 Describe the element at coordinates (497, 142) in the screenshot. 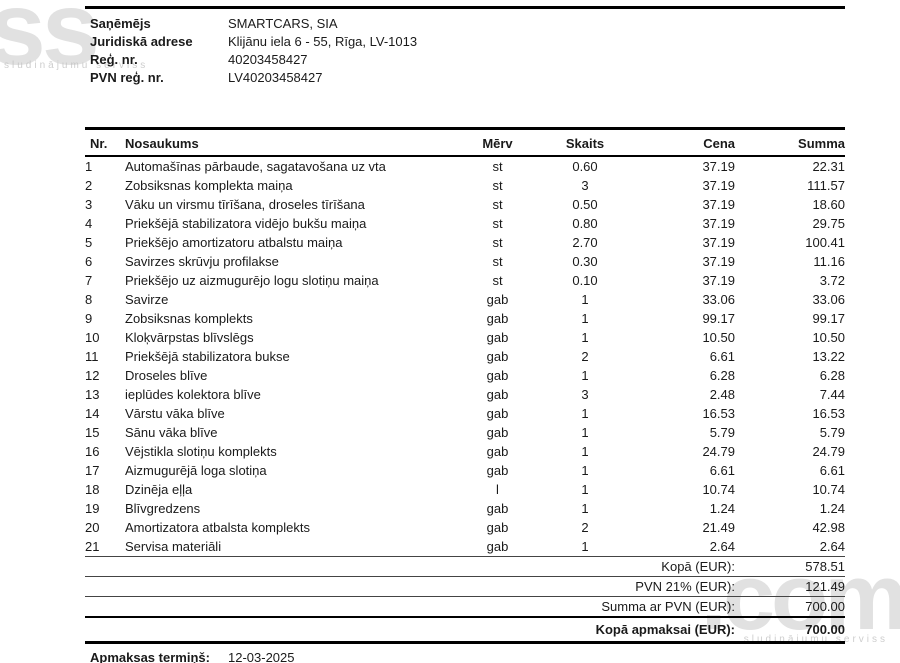

I see `col-header-merv: Mērv` at that location.